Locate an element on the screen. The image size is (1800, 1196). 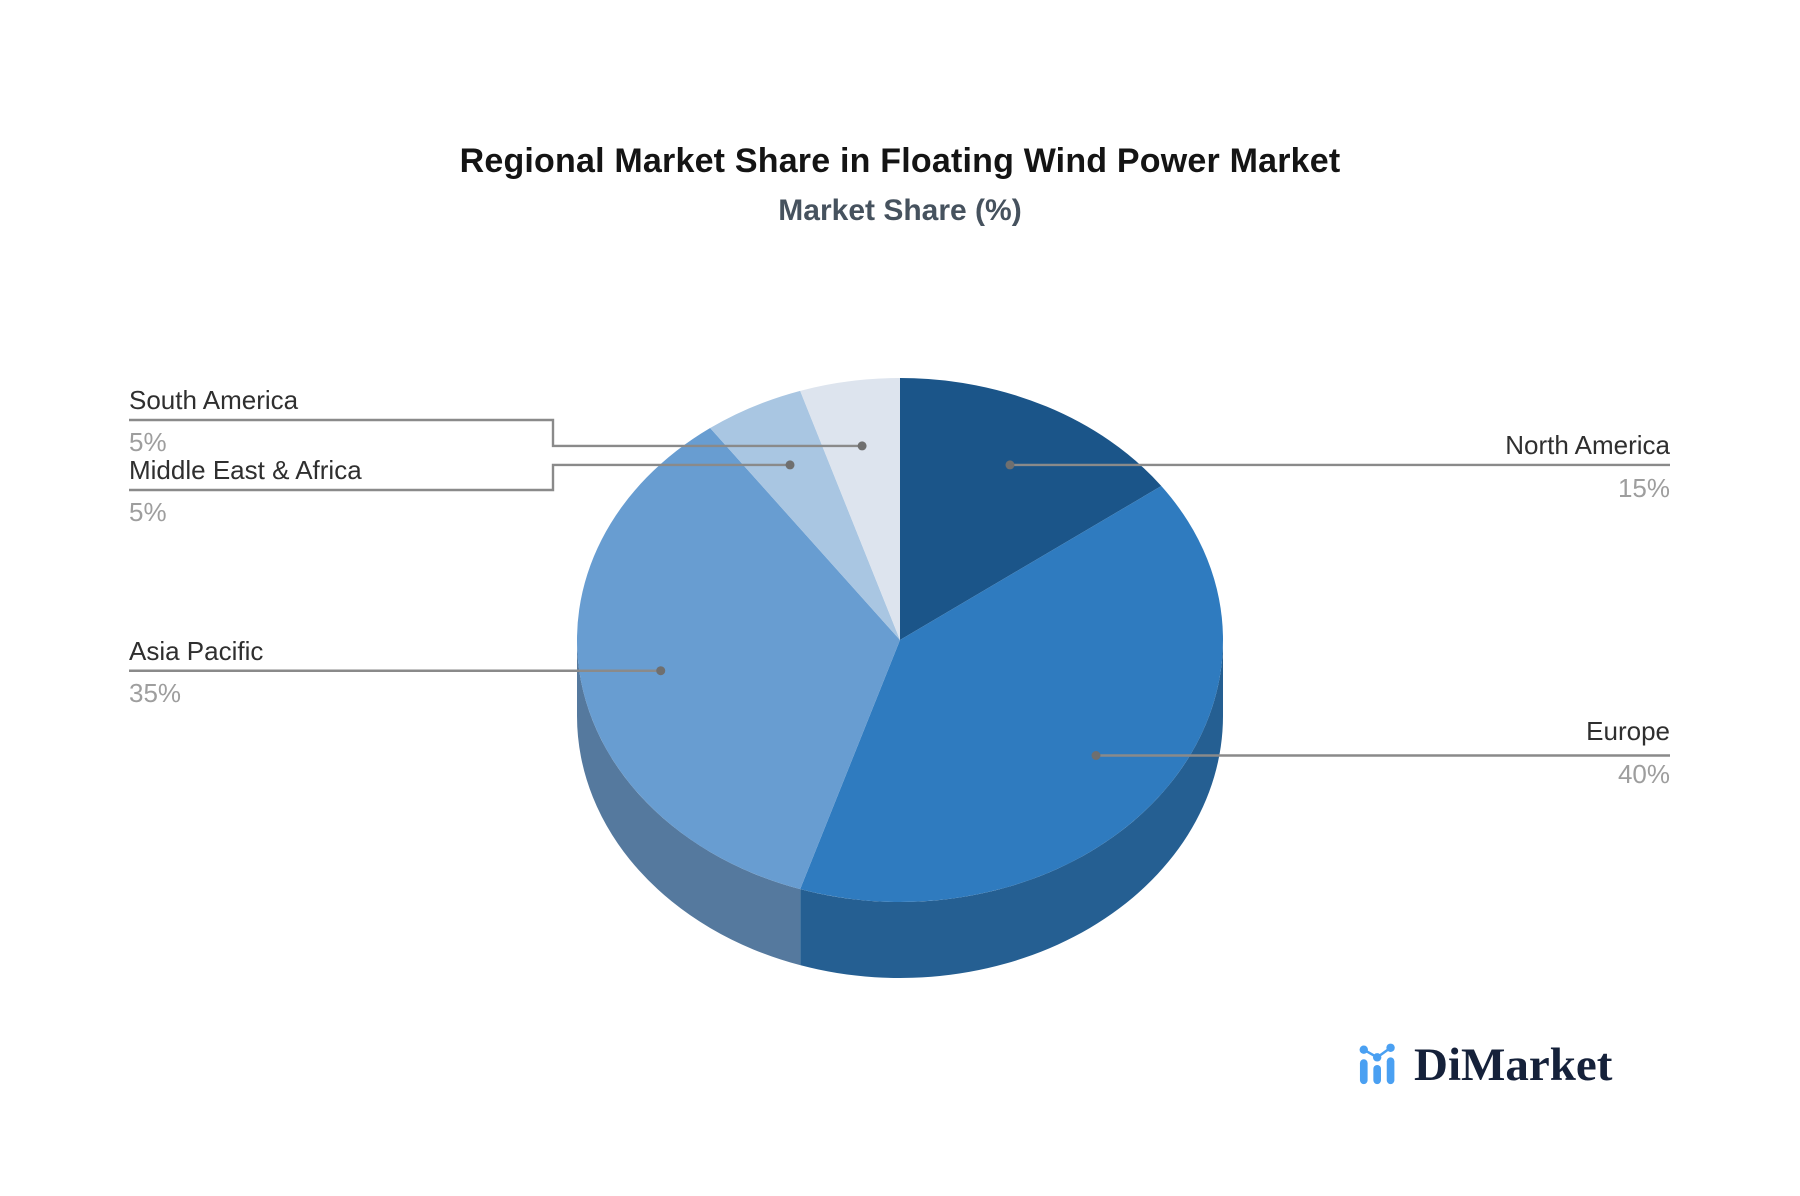
brand-name: DiMarket is located at coordinates (1513, 1065).